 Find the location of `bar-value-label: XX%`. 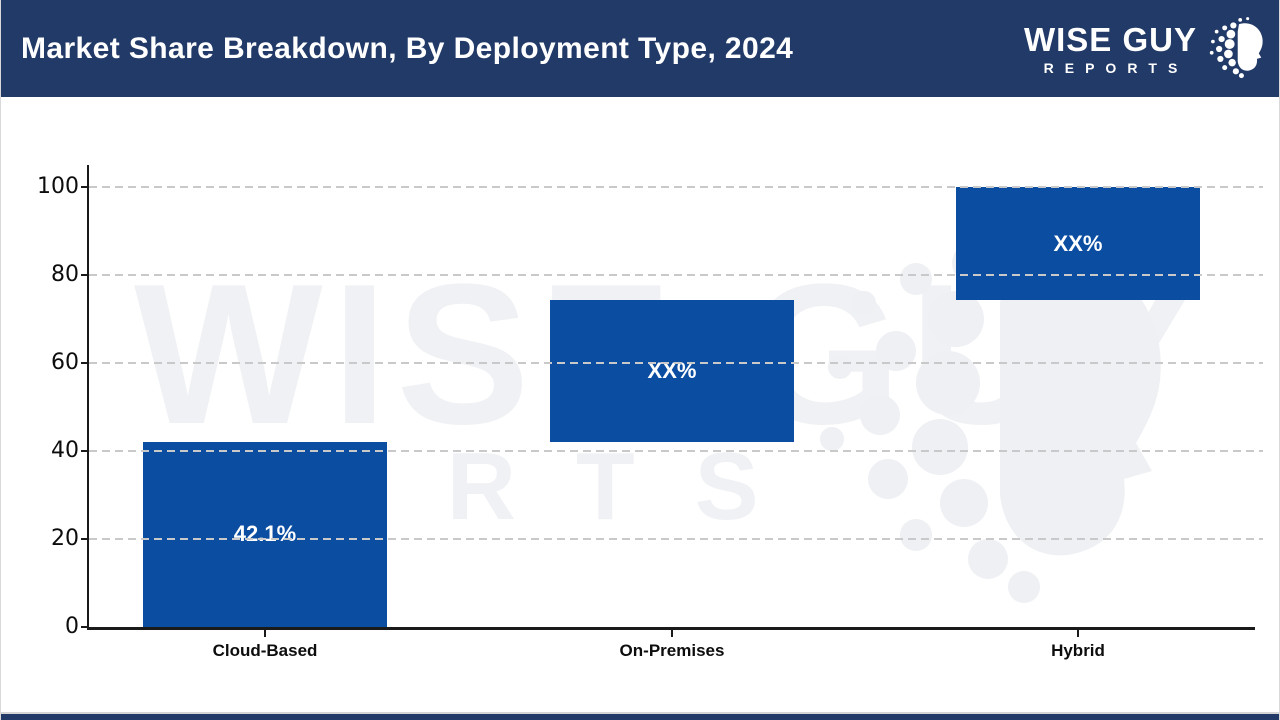

bar-value-label: XX% is located at coordinates (1078, 243).